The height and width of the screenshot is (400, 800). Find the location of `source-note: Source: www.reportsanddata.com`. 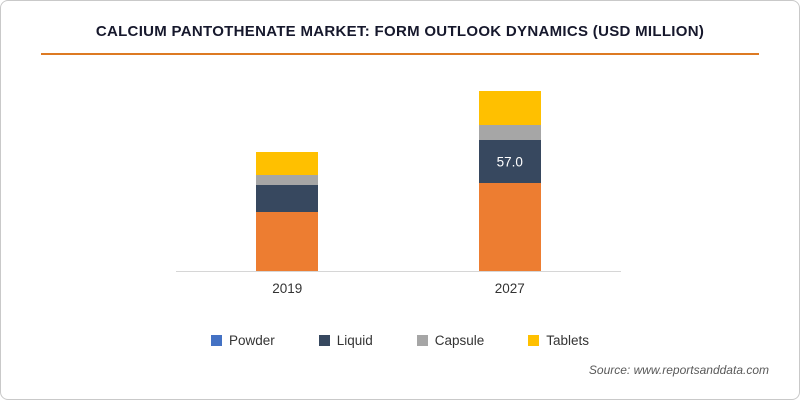

source-note: Source: www.reportsanddata.com is located at coordinates (678, 370).